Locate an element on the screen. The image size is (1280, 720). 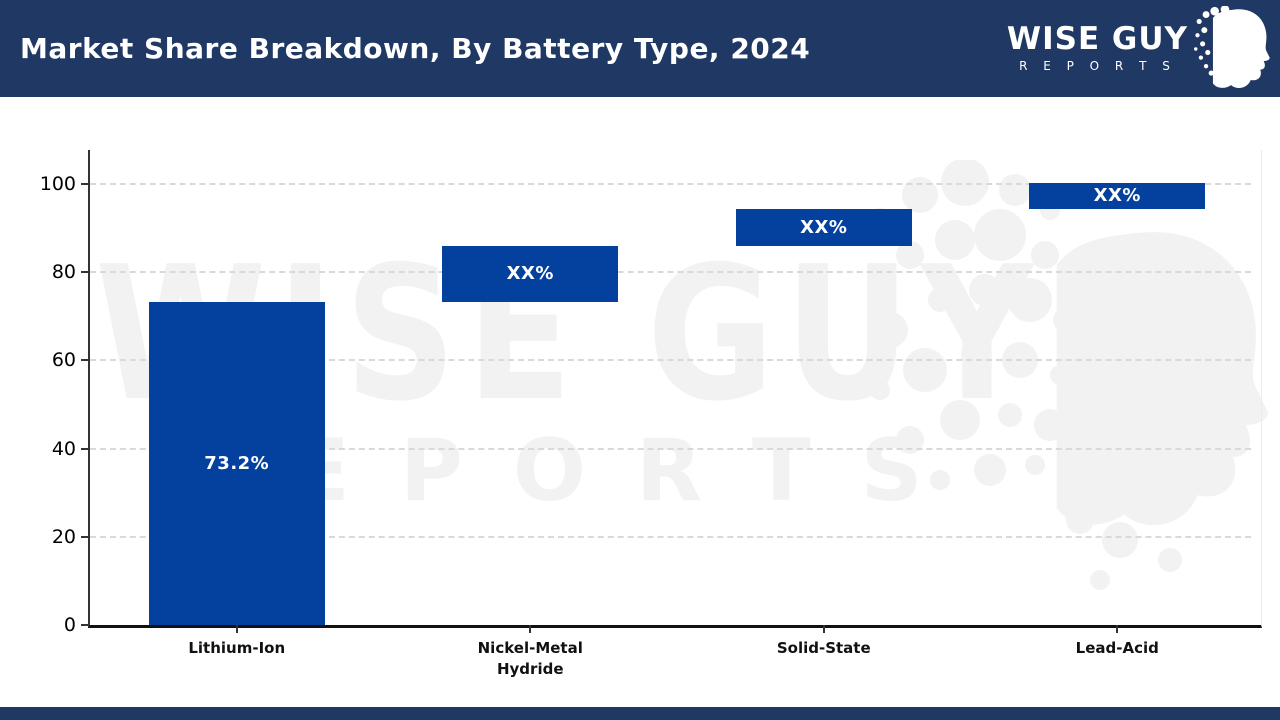
wiseguy-face-icon is located at coordinates (1232, 46).